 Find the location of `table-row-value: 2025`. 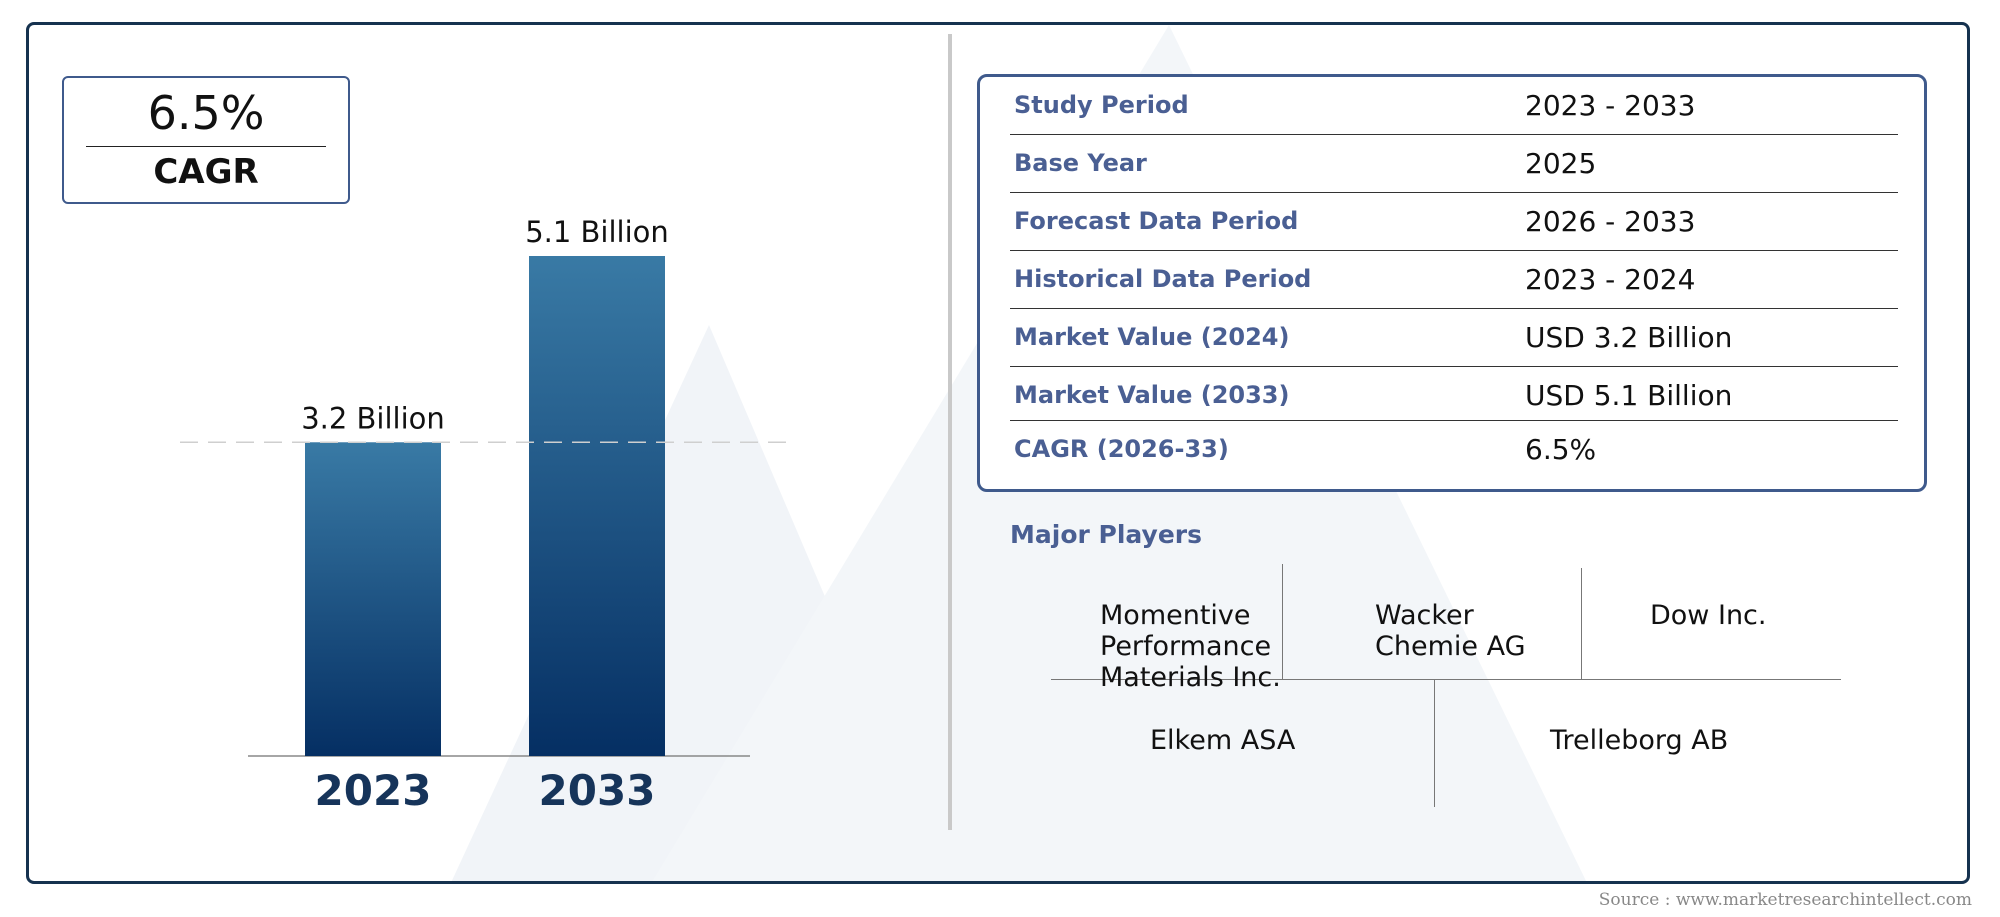

table-row-value: 2025 is located at coordinates (1561, 163).